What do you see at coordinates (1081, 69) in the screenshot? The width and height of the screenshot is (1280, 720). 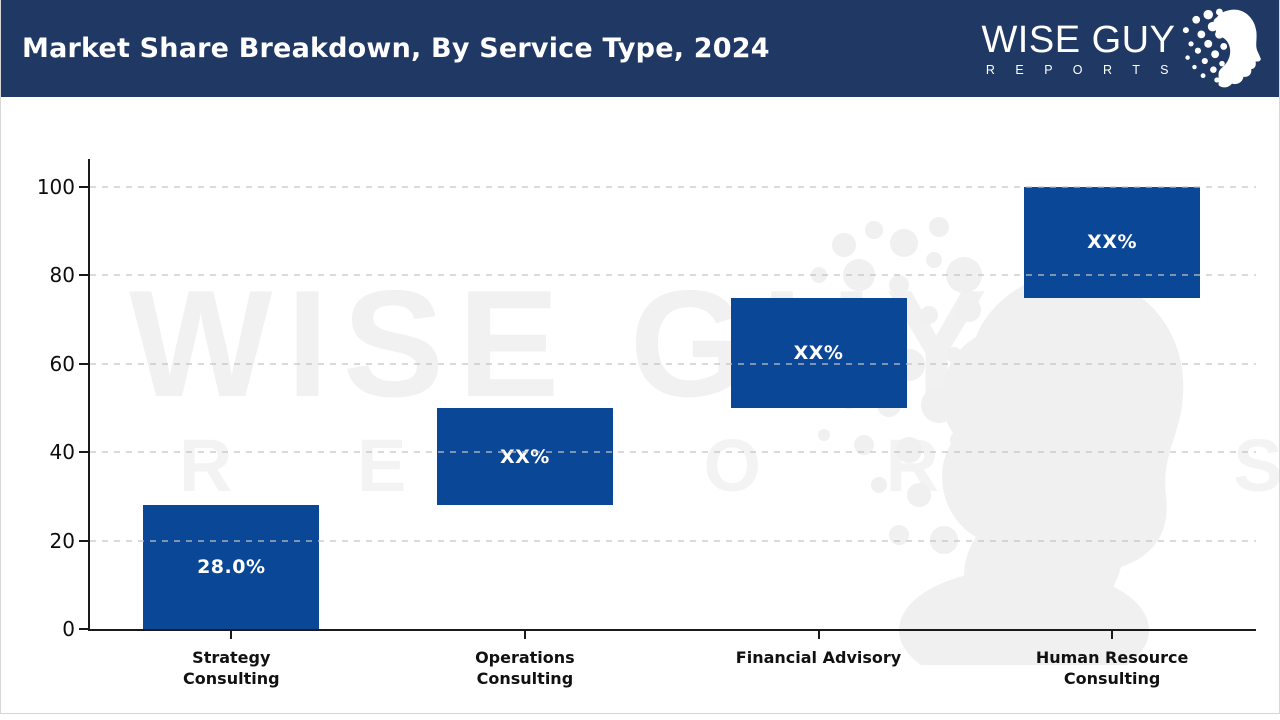 I see `logo-subtitle: R E P O R T S` at bounding box center [1081, 69].